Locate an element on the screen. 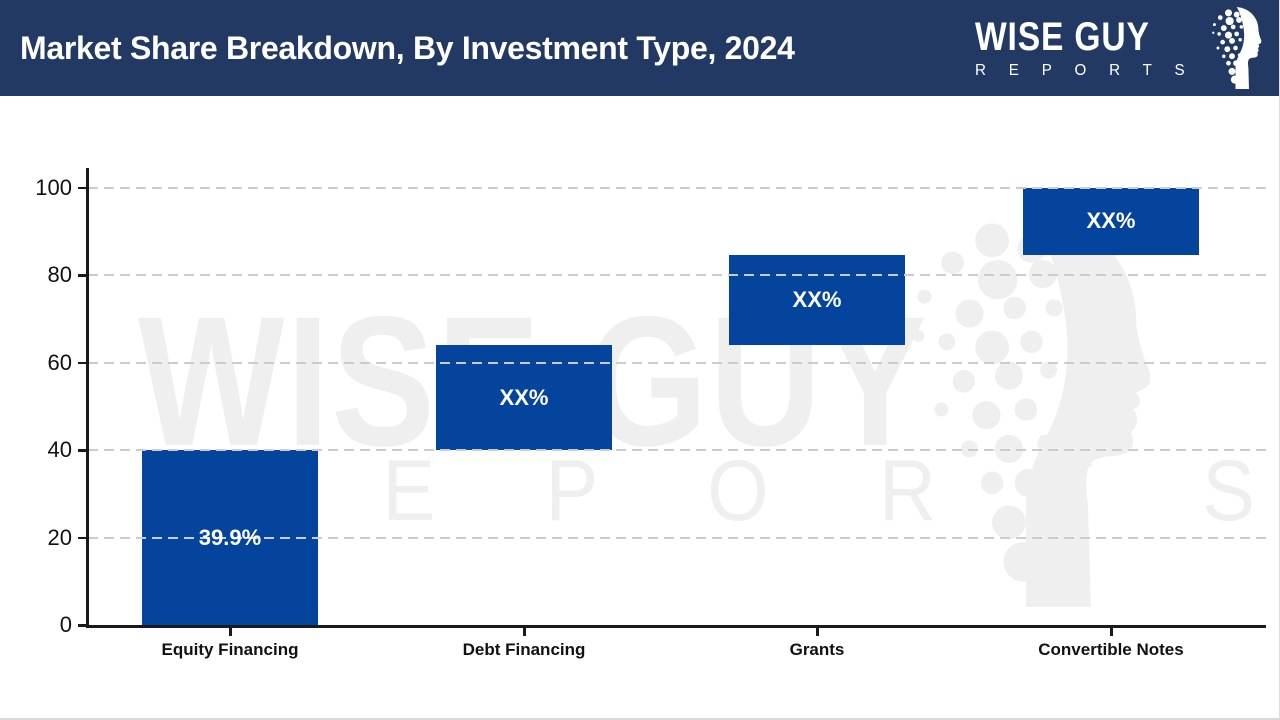  bar-value-label: 39.9% is located at coordinates (230, 537).